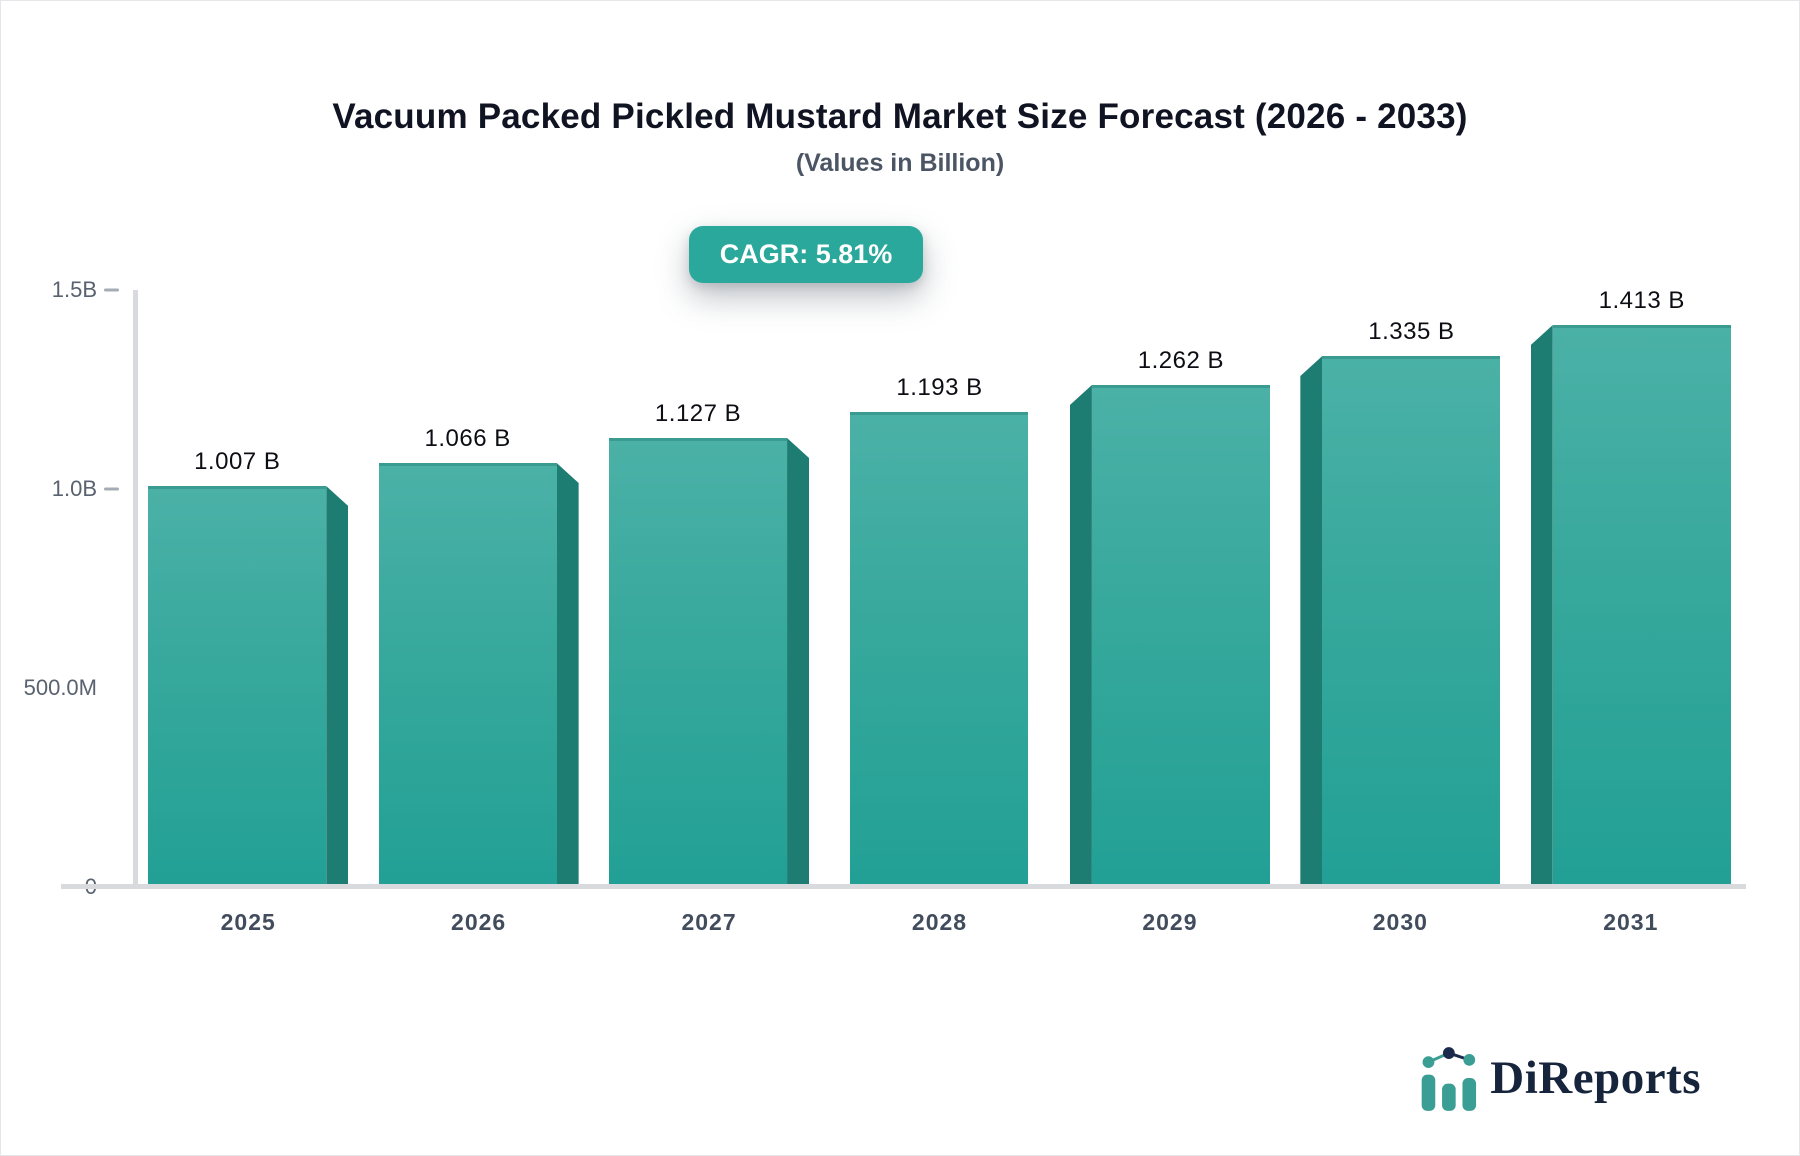  Describe the element at coordinates (1595, 1078) in the screenshot. I see `brand-logo-text: DiReports` at that location.